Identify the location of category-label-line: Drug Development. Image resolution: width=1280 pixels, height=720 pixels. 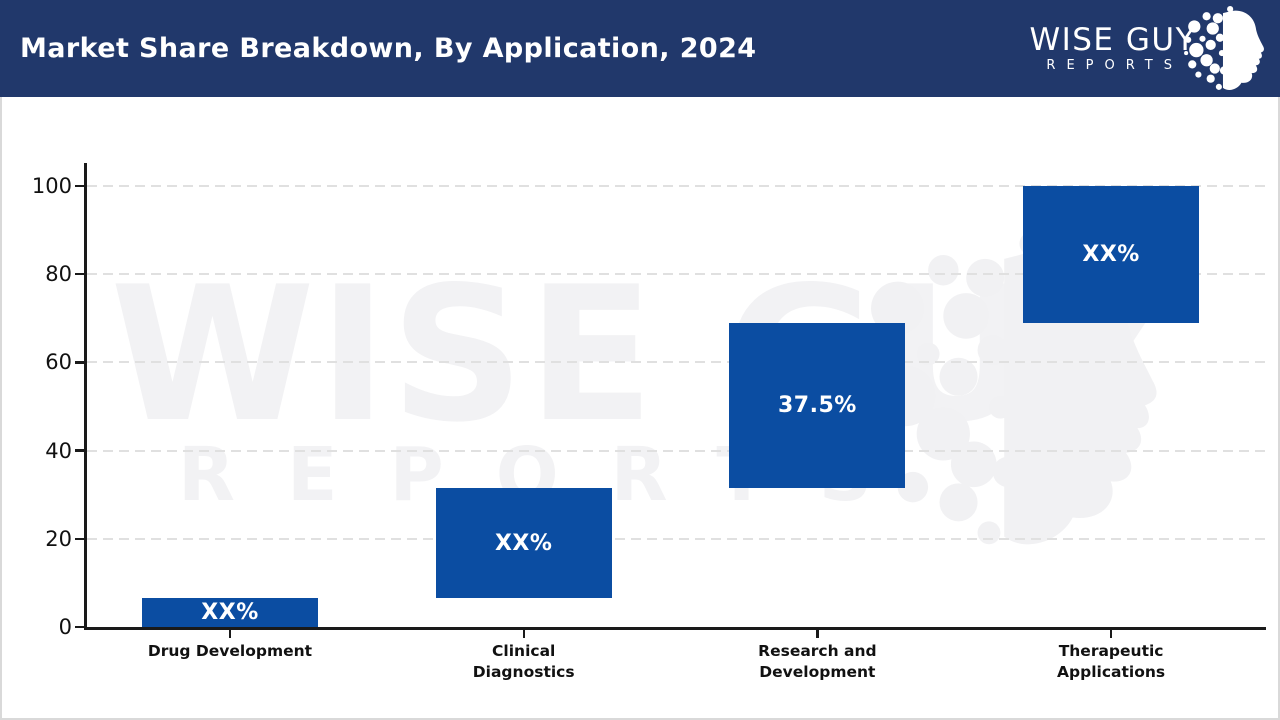
(230, 651).